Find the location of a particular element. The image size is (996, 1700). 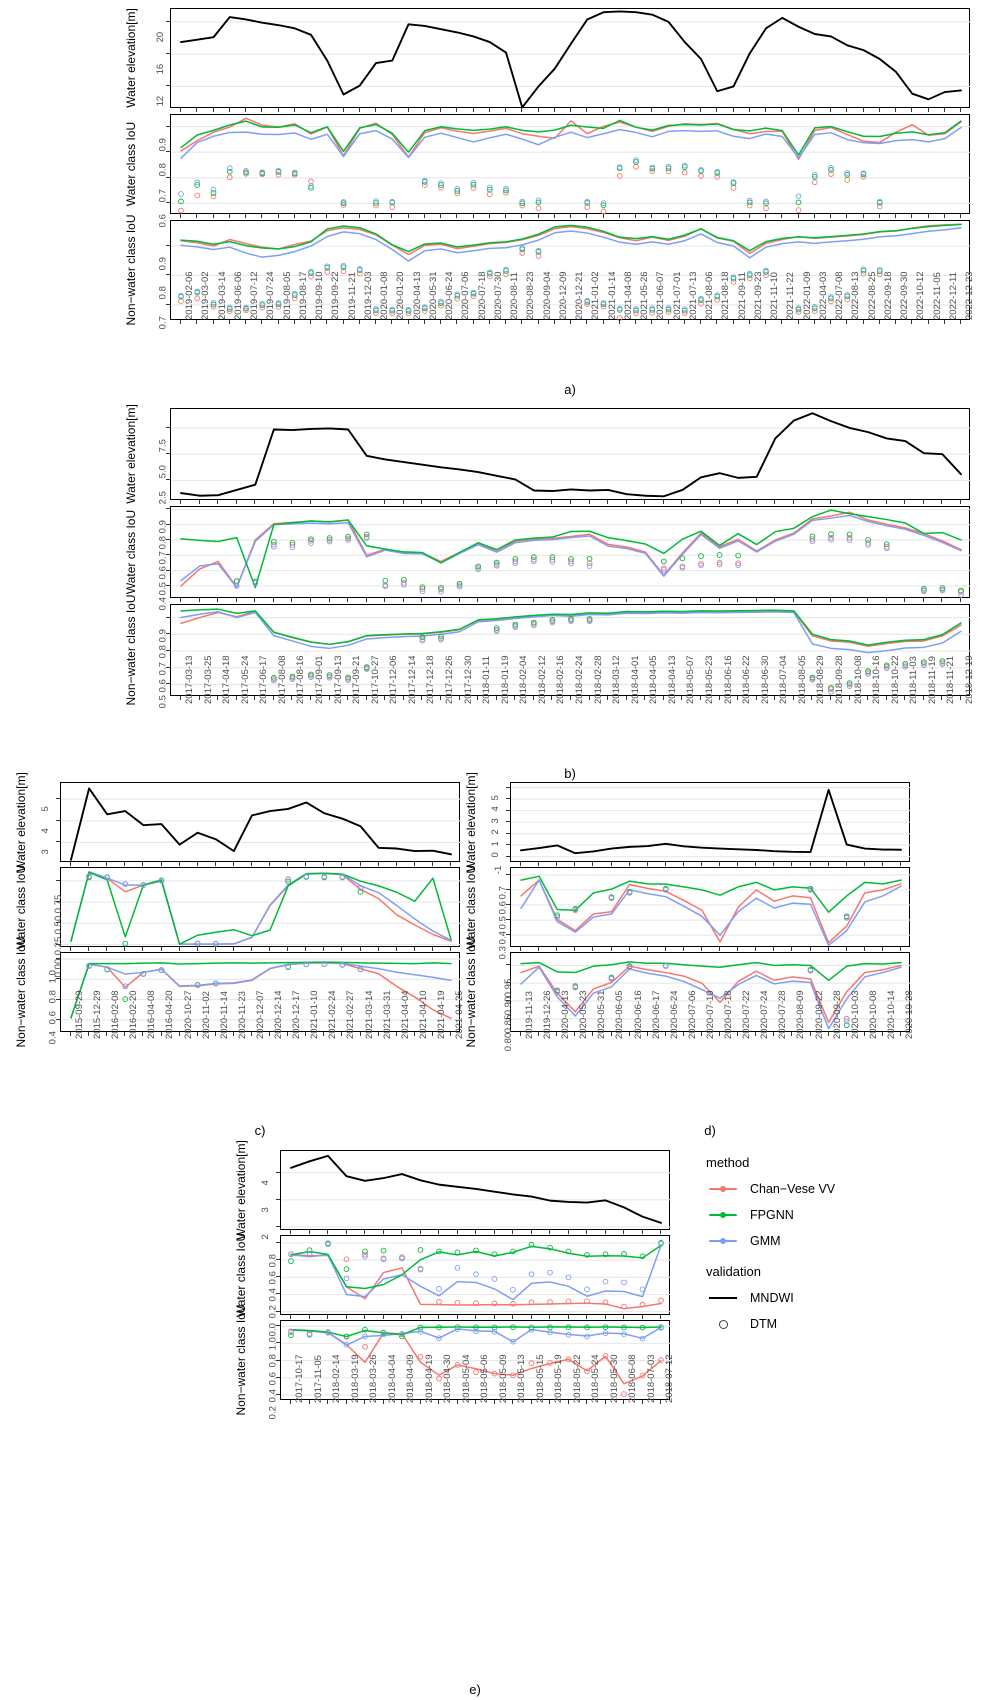

legend-label: MNDWI is located at coordinates (772, 1298).